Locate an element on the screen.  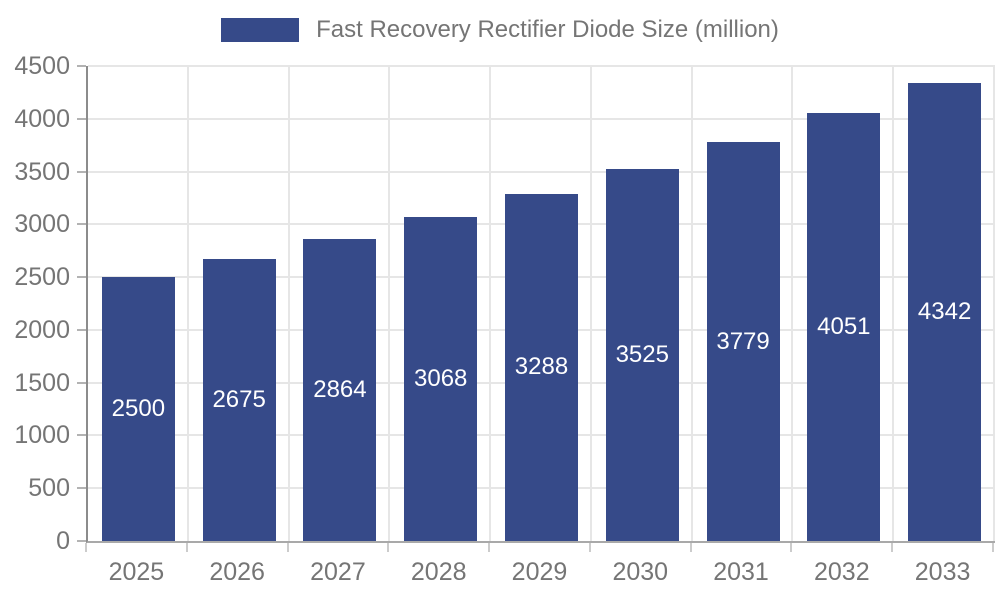
bar-value-label: 2500 is located at coordinates (138, 409).